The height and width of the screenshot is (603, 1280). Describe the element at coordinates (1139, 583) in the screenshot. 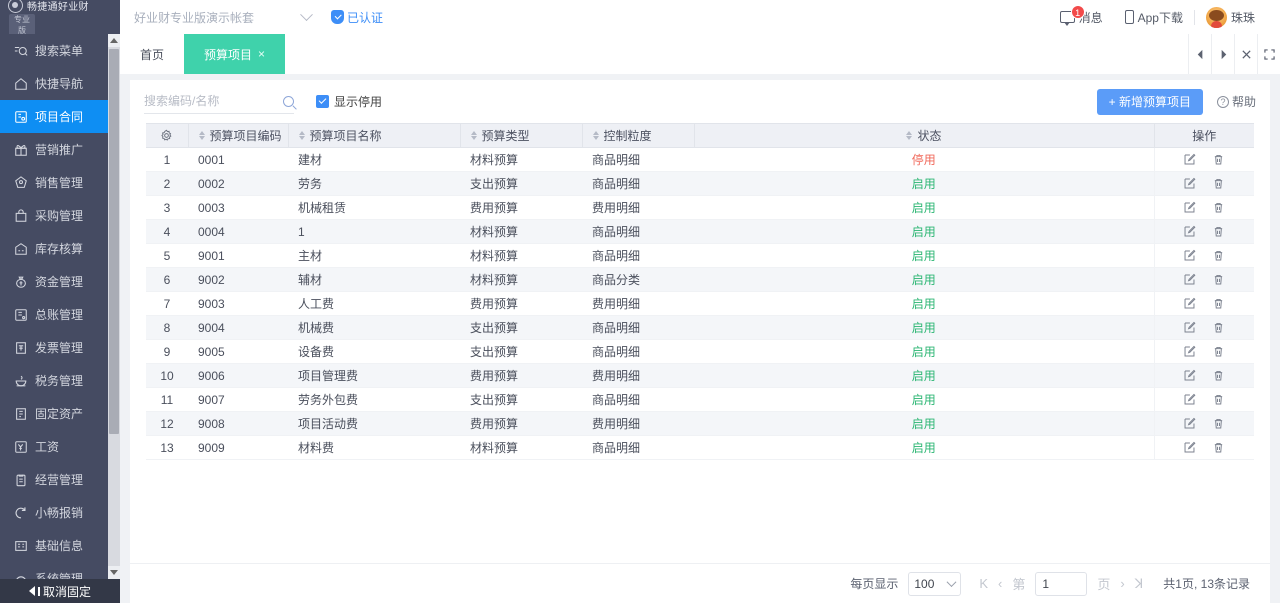

I see `last-page-button: ꓘ` at that location.